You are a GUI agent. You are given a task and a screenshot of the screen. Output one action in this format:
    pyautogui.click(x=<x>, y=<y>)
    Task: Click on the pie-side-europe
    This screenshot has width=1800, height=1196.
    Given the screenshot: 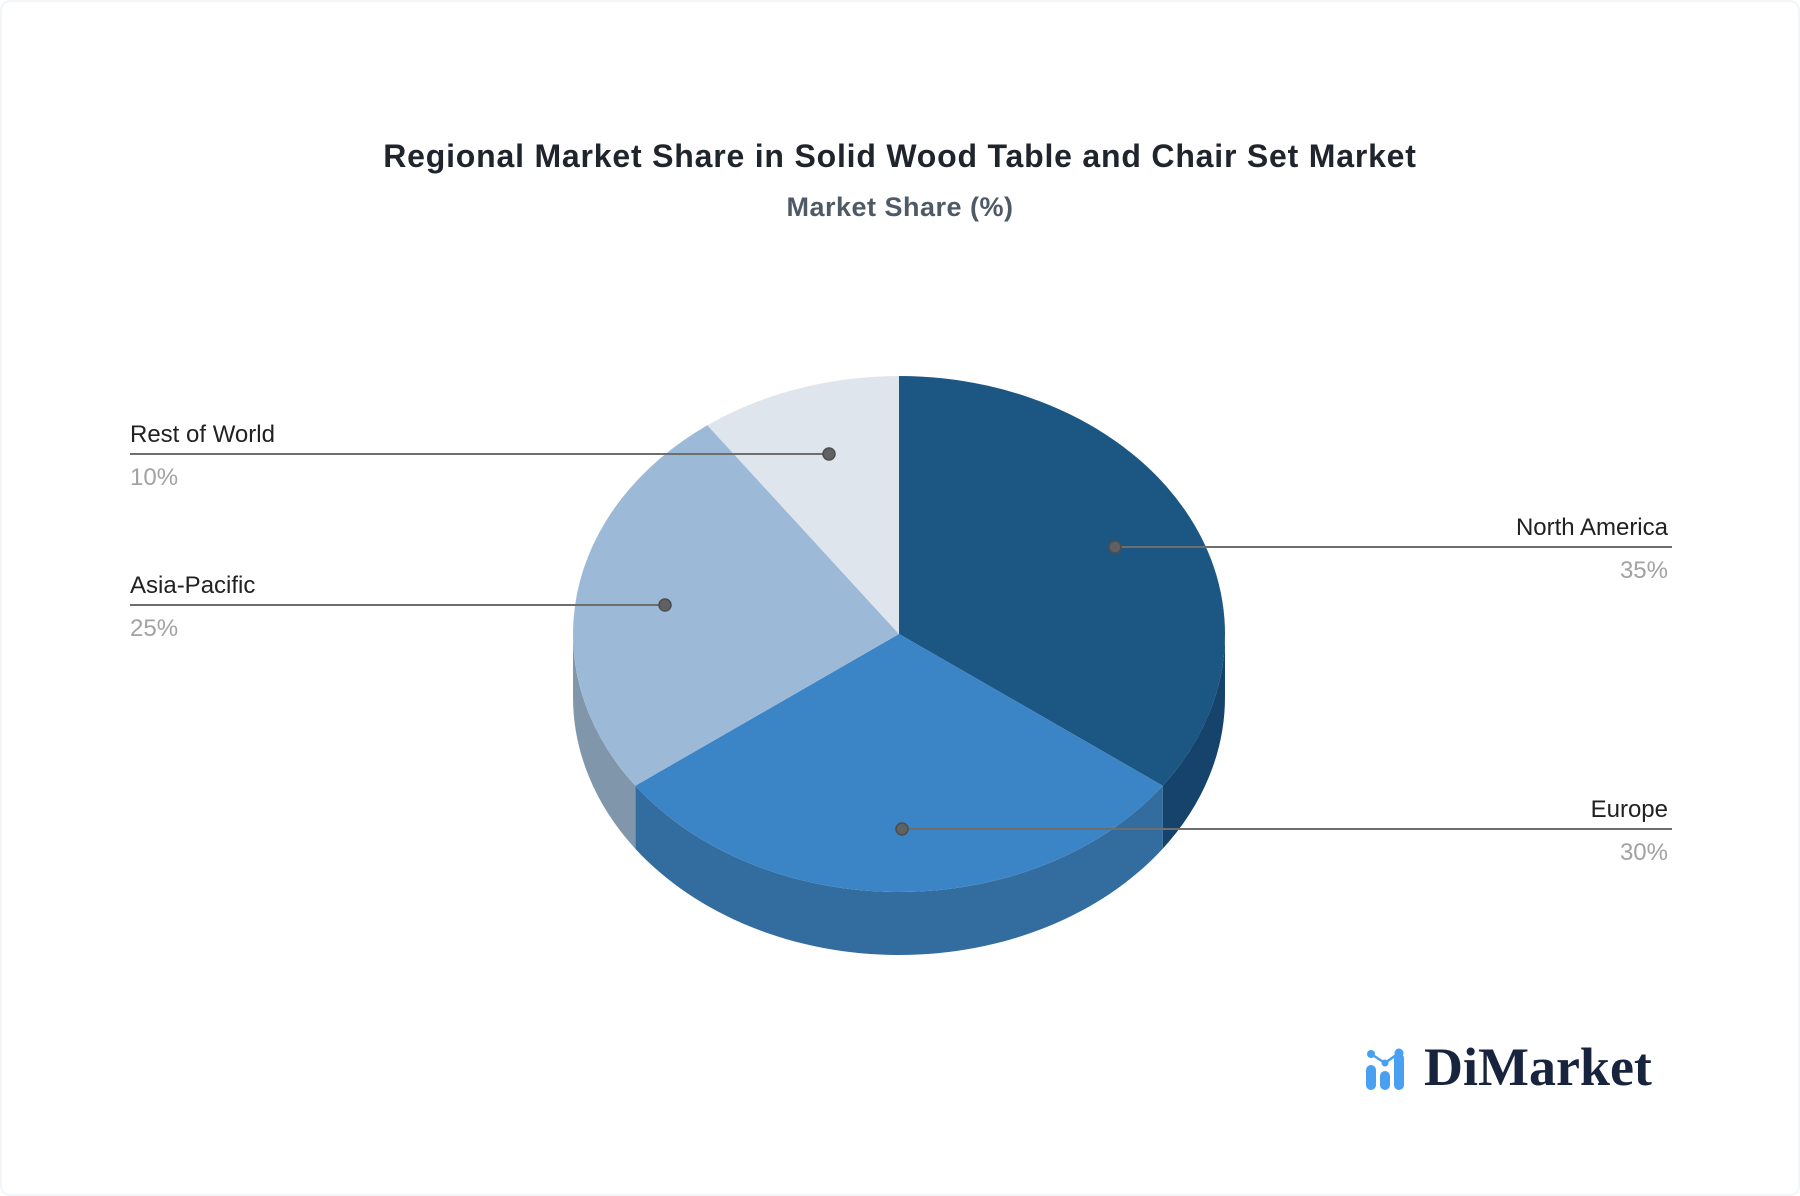 What is the action you would take?
    pyautogui.click(x=899, y=870)
    